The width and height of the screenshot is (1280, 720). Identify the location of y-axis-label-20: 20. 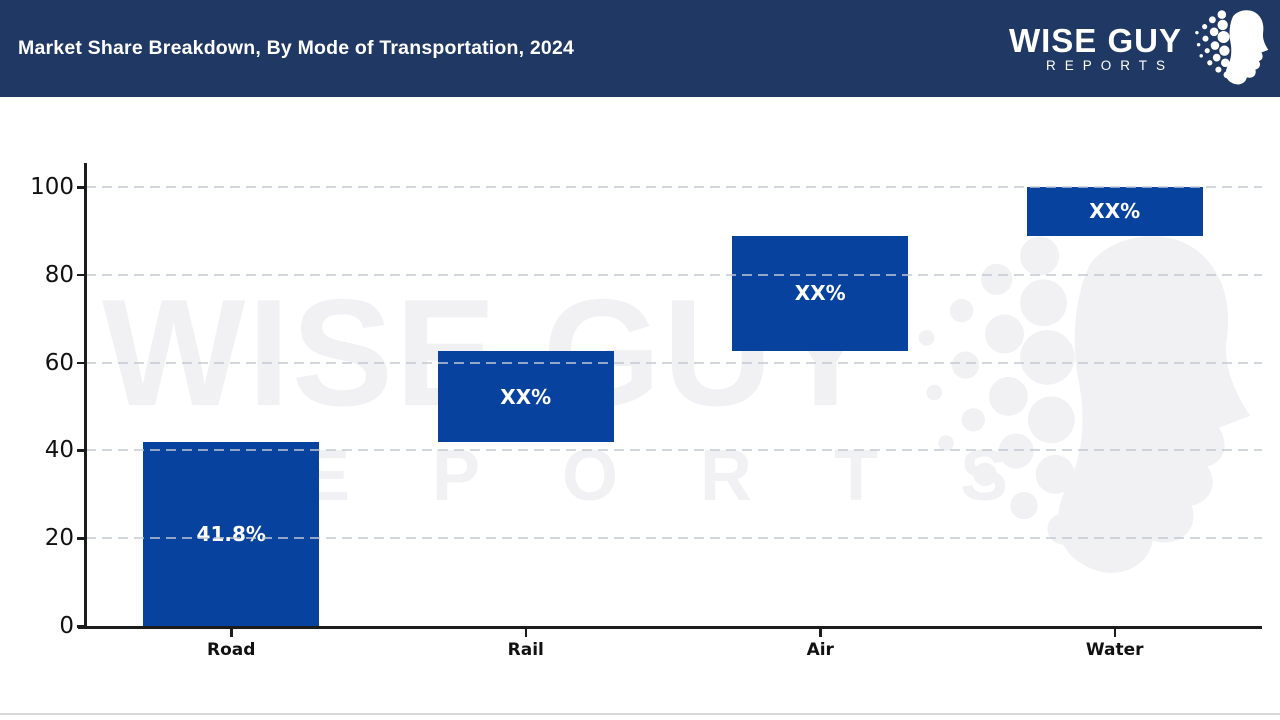
(59, 538).